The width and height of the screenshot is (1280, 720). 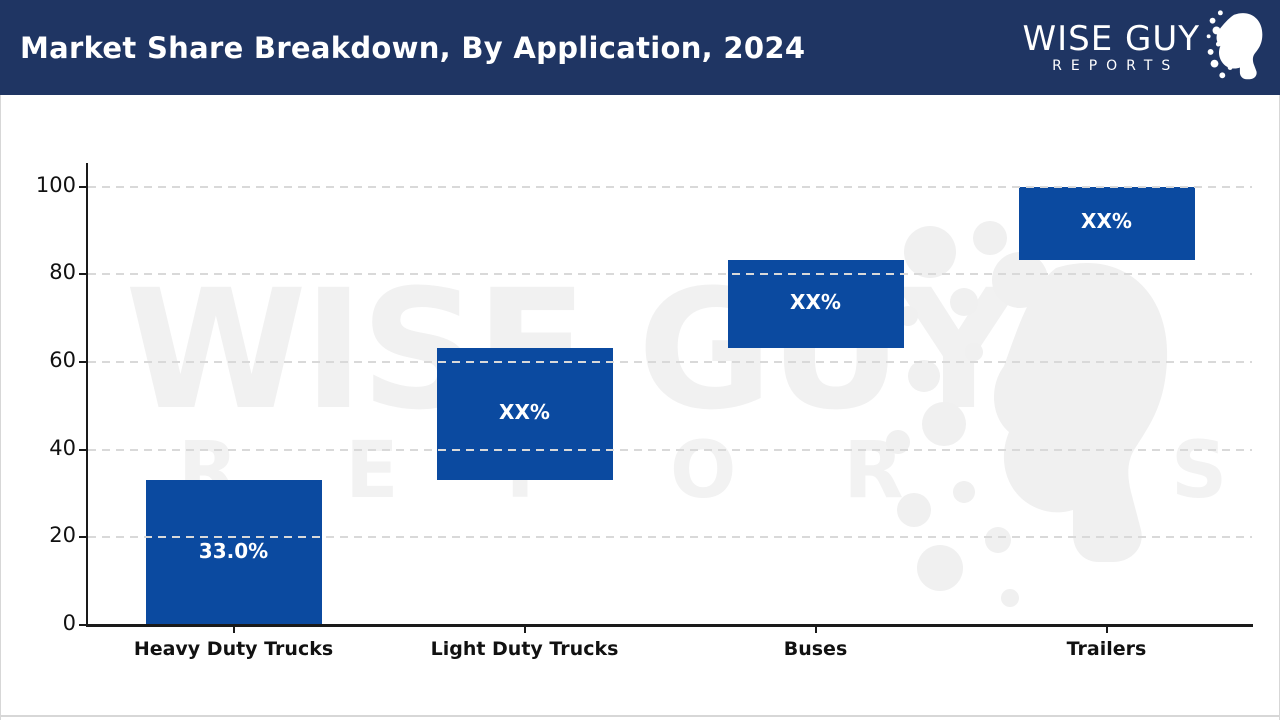 I want to click on x-tick-label: Buses, so click(x=815, y=649).